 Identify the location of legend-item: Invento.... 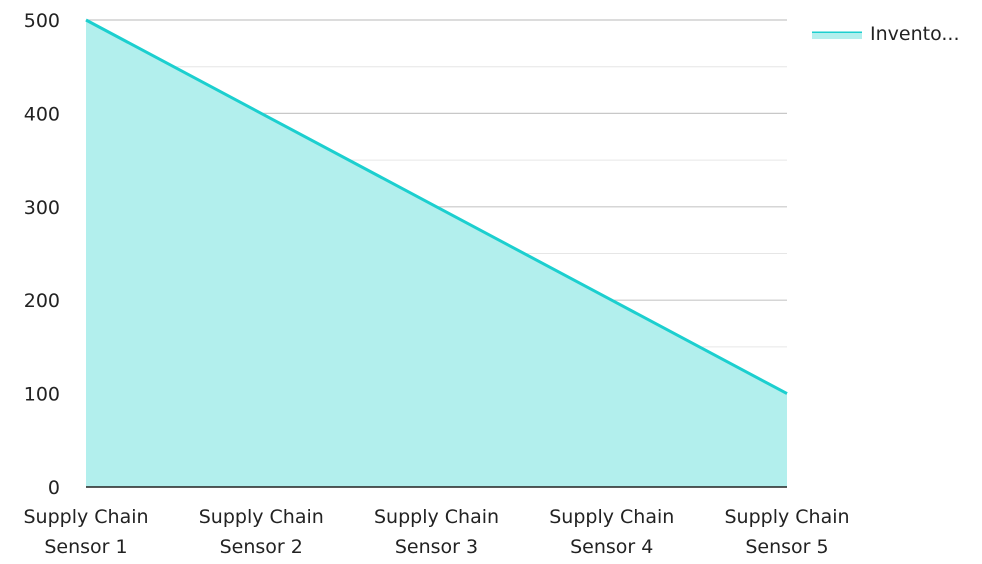
(885, 34).